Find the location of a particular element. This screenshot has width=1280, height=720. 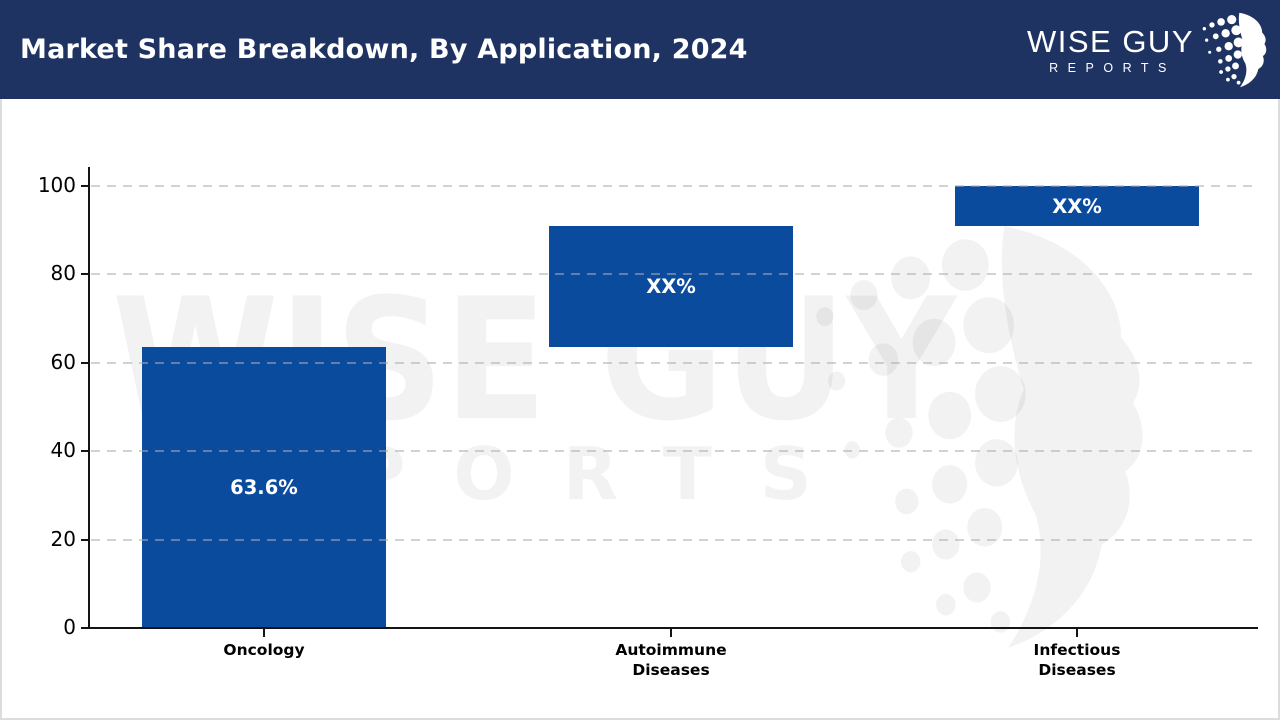

x-axis-line is located at coordinates (673, 628).